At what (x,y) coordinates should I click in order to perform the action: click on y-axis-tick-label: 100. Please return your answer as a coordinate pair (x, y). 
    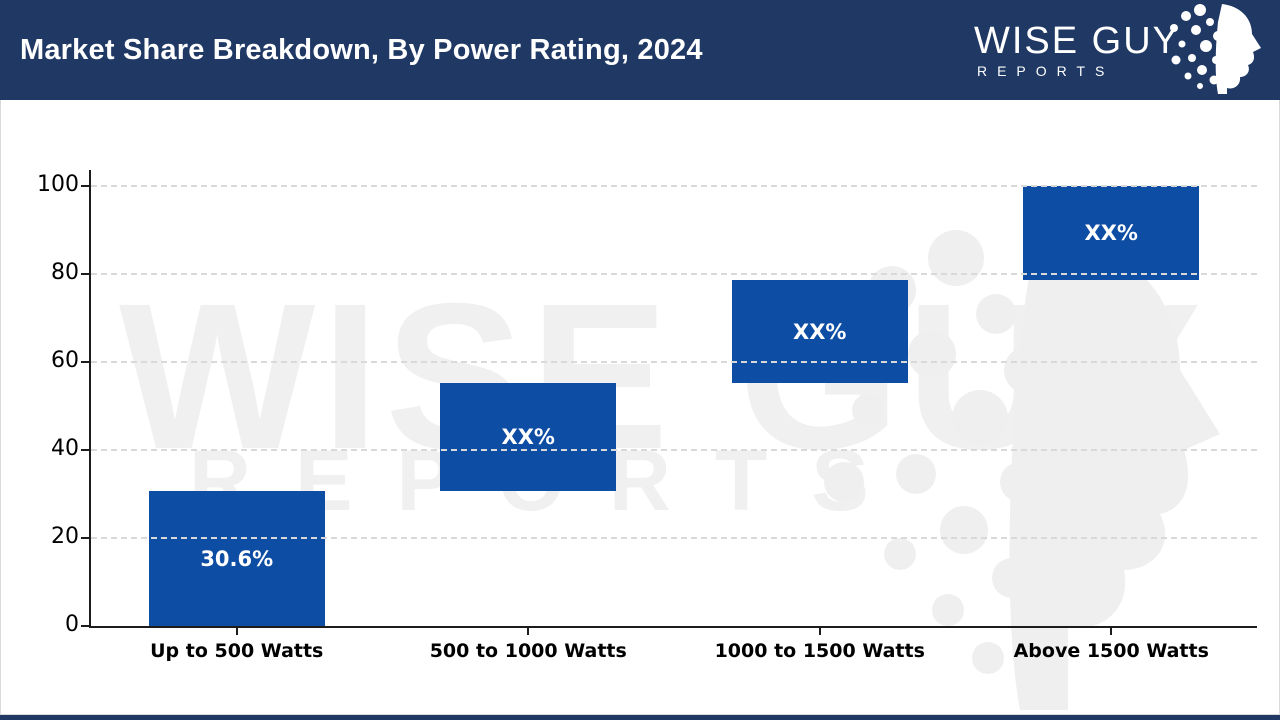
    Looking at the image, I should click on (58, 184).